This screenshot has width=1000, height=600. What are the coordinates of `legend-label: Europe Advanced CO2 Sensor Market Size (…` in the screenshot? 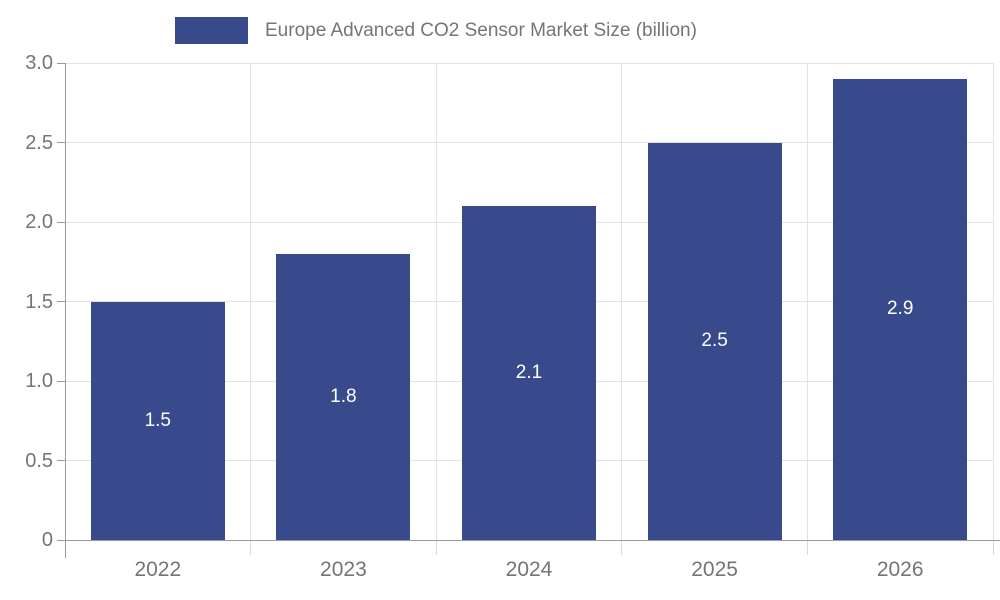 It's located at (481, 30).